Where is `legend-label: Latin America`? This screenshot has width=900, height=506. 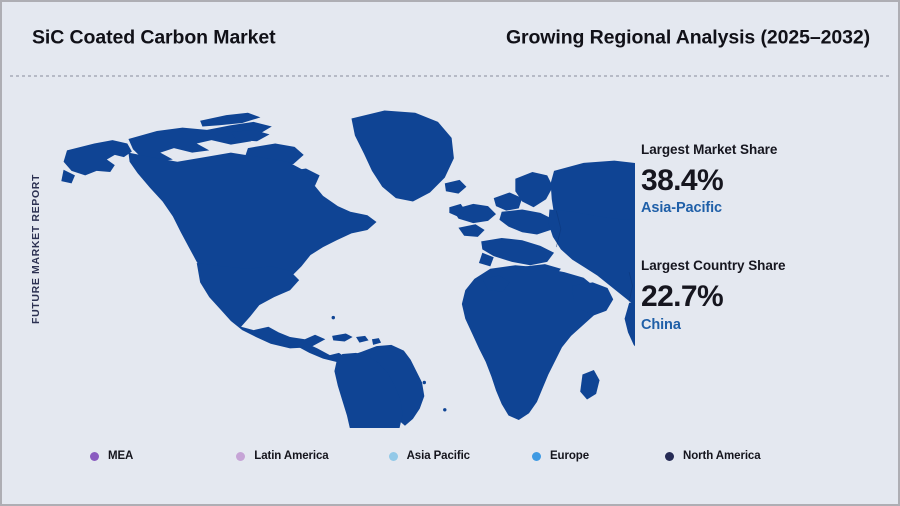
legend-label: Latin America is located at coordinates (291, 456).